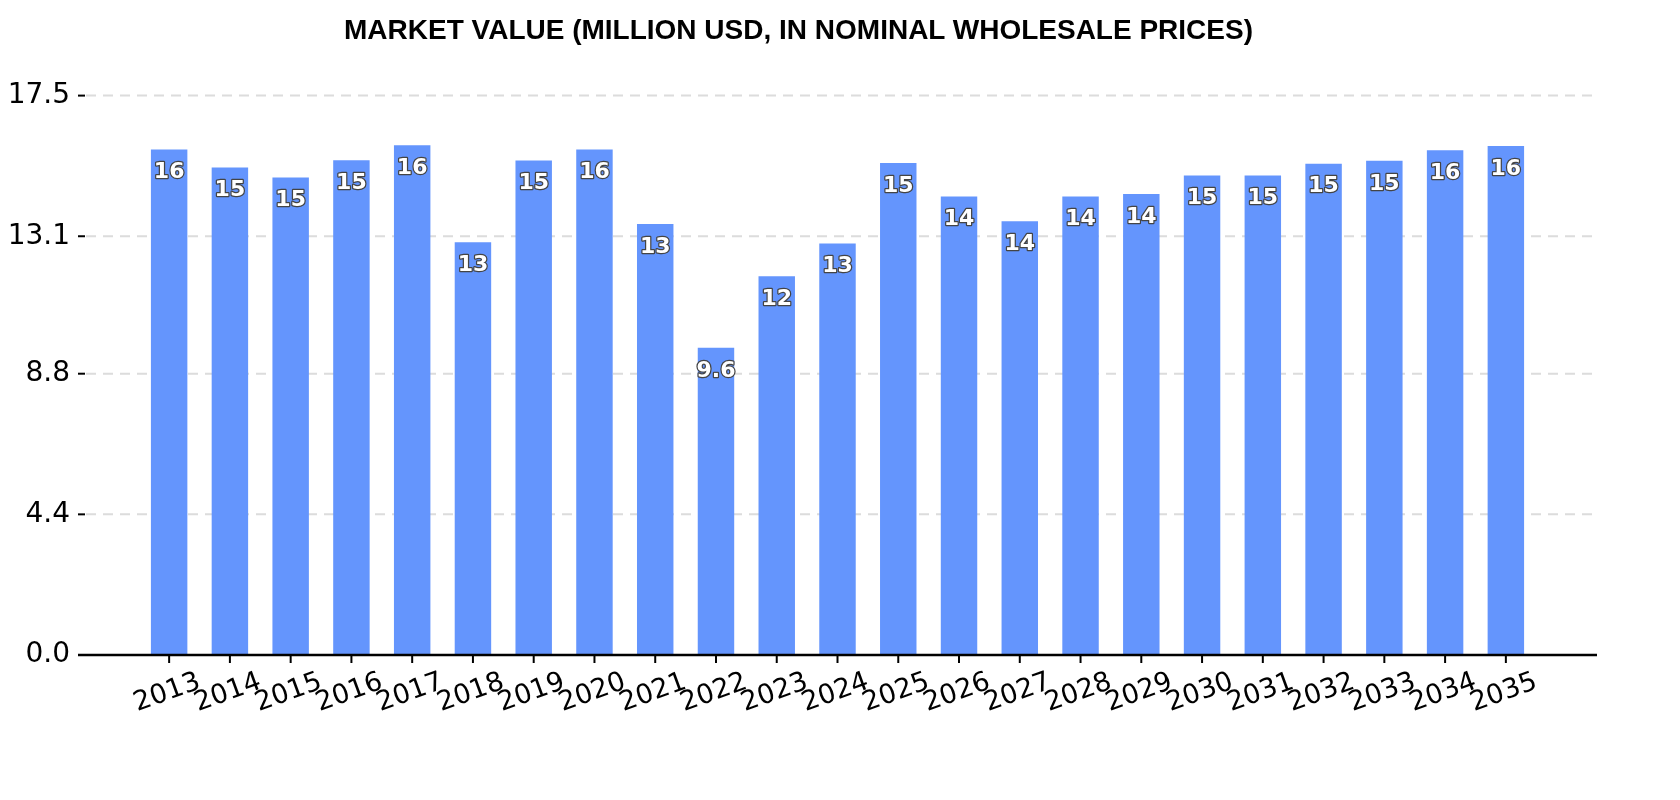  What do you see at coordinates (47, 512) in the screenshot?
I see `y-tick-label: 4.4` at bounding box center [47, 512].